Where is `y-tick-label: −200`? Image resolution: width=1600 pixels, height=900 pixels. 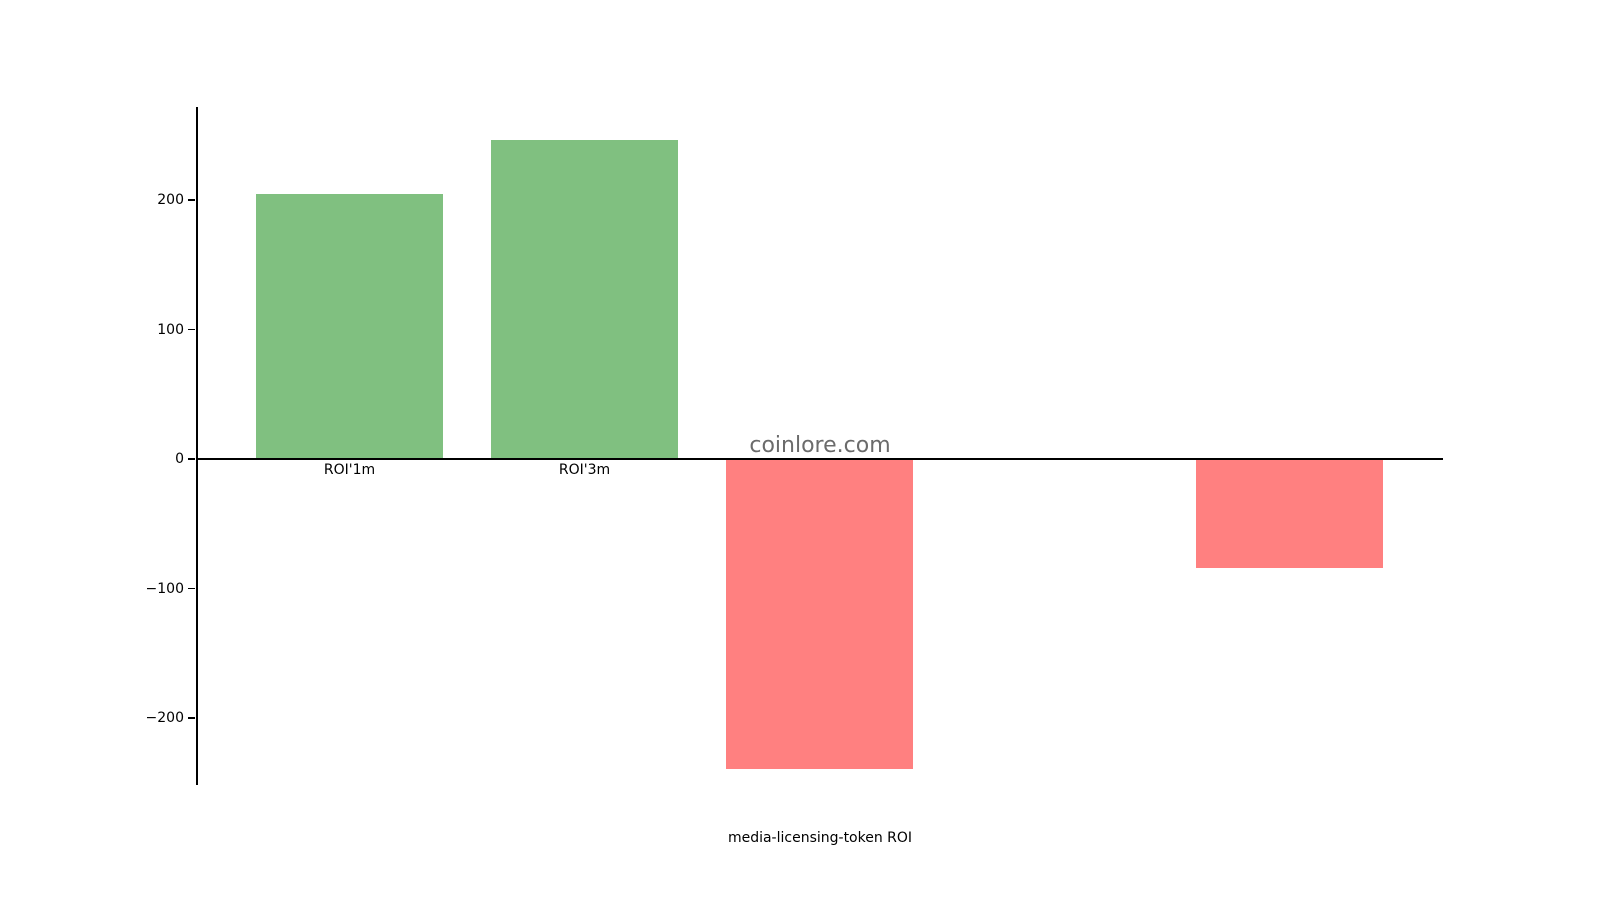 y-tick-label: −200 is located at coordinates (164, 718).